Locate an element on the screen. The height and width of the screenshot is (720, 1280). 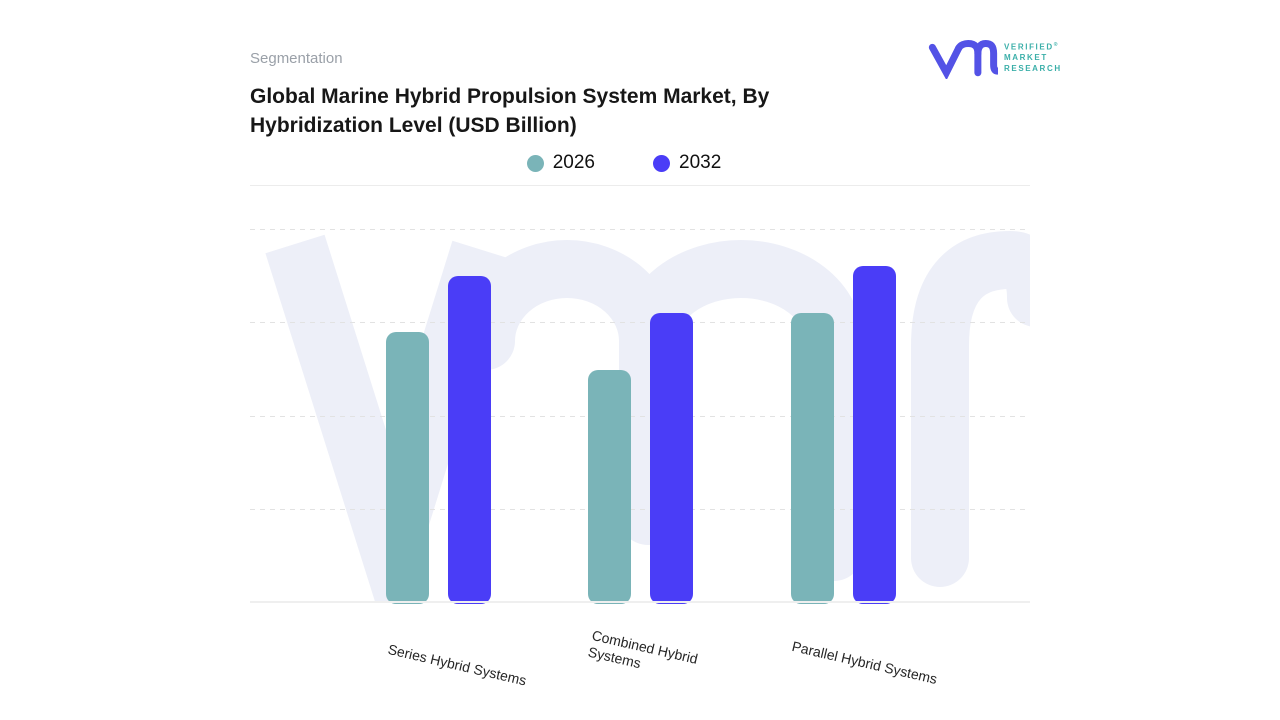
x-axis-line is located at coordinates (640, 602).